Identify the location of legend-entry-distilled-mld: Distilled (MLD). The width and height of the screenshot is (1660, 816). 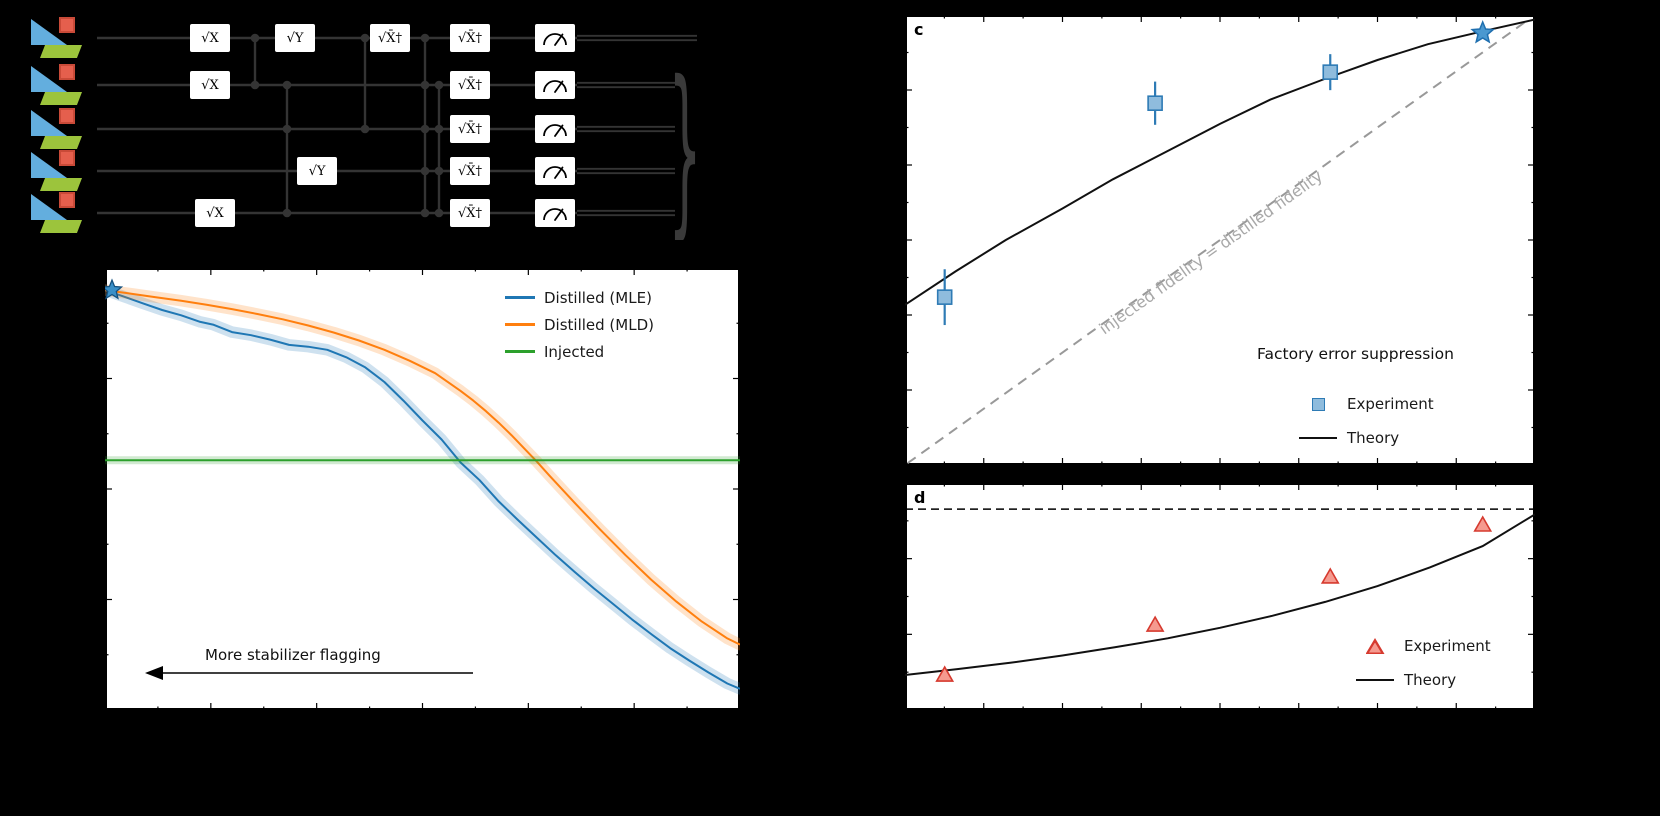
(579, 324).